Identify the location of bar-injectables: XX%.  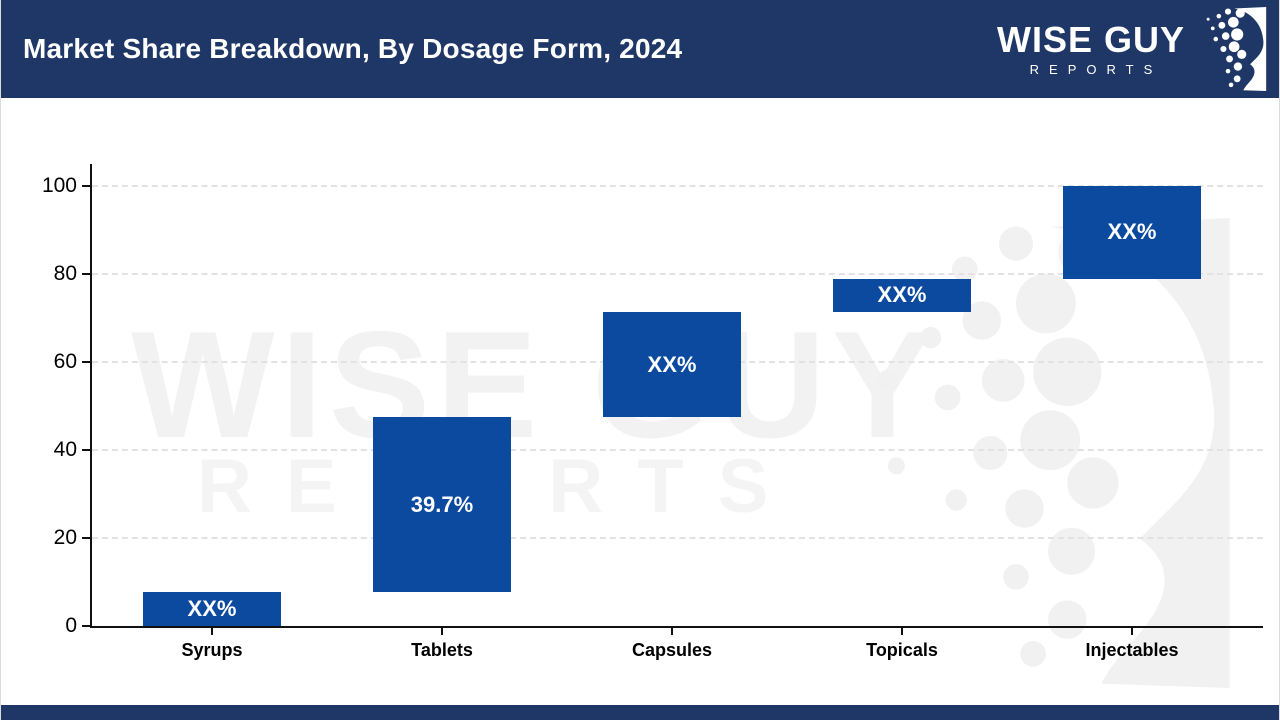
(1132, 232).